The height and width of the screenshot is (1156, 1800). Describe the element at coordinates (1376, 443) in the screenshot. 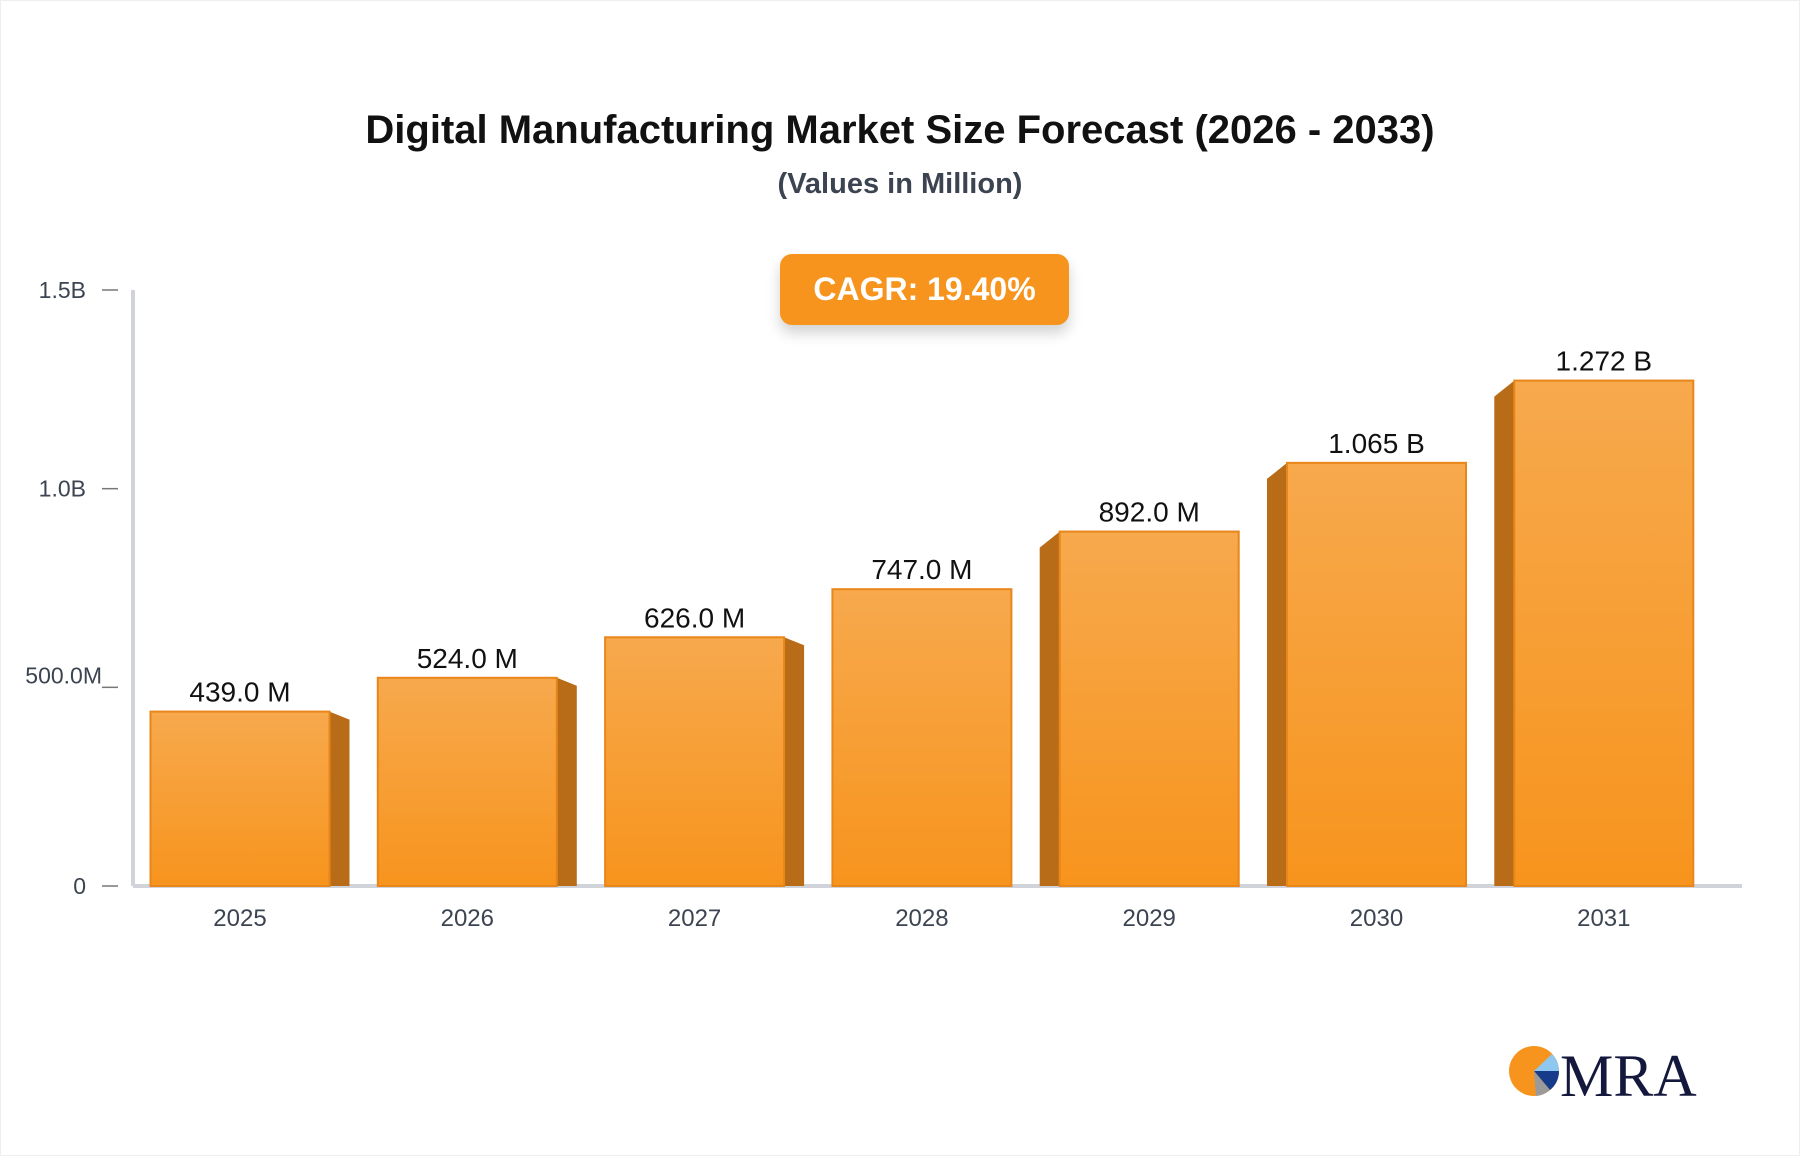

I see `data-label: 1.065 B` at that location.